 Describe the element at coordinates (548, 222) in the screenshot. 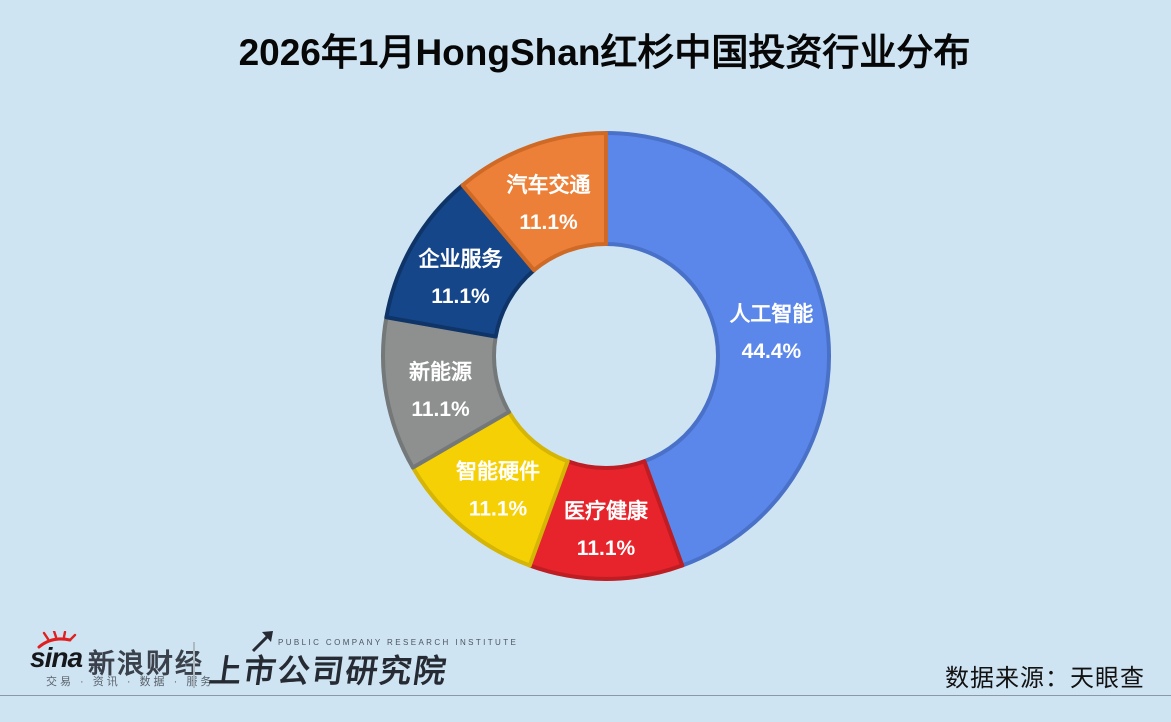

I see `slice-pct-汽车交通: 11.1%` at that location.